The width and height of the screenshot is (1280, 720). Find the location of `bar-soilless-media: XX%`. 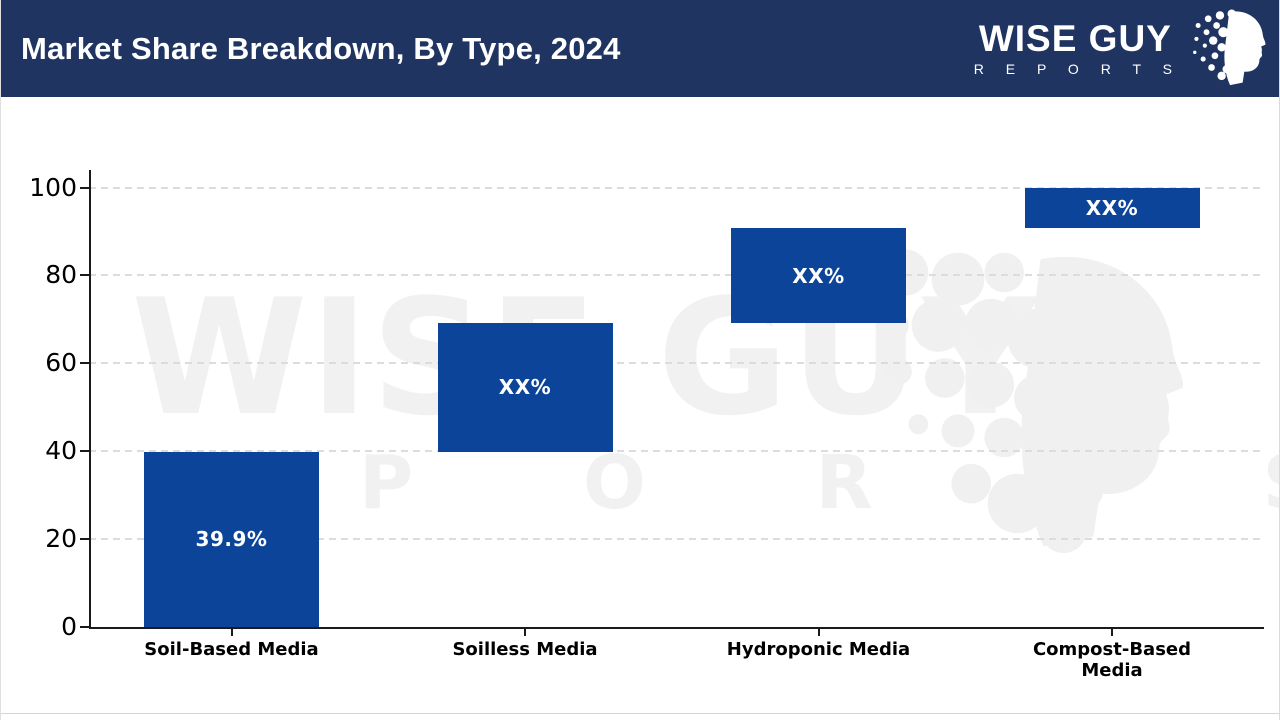

bar-soilless-media: XX% is located at coordinates (525, 387).